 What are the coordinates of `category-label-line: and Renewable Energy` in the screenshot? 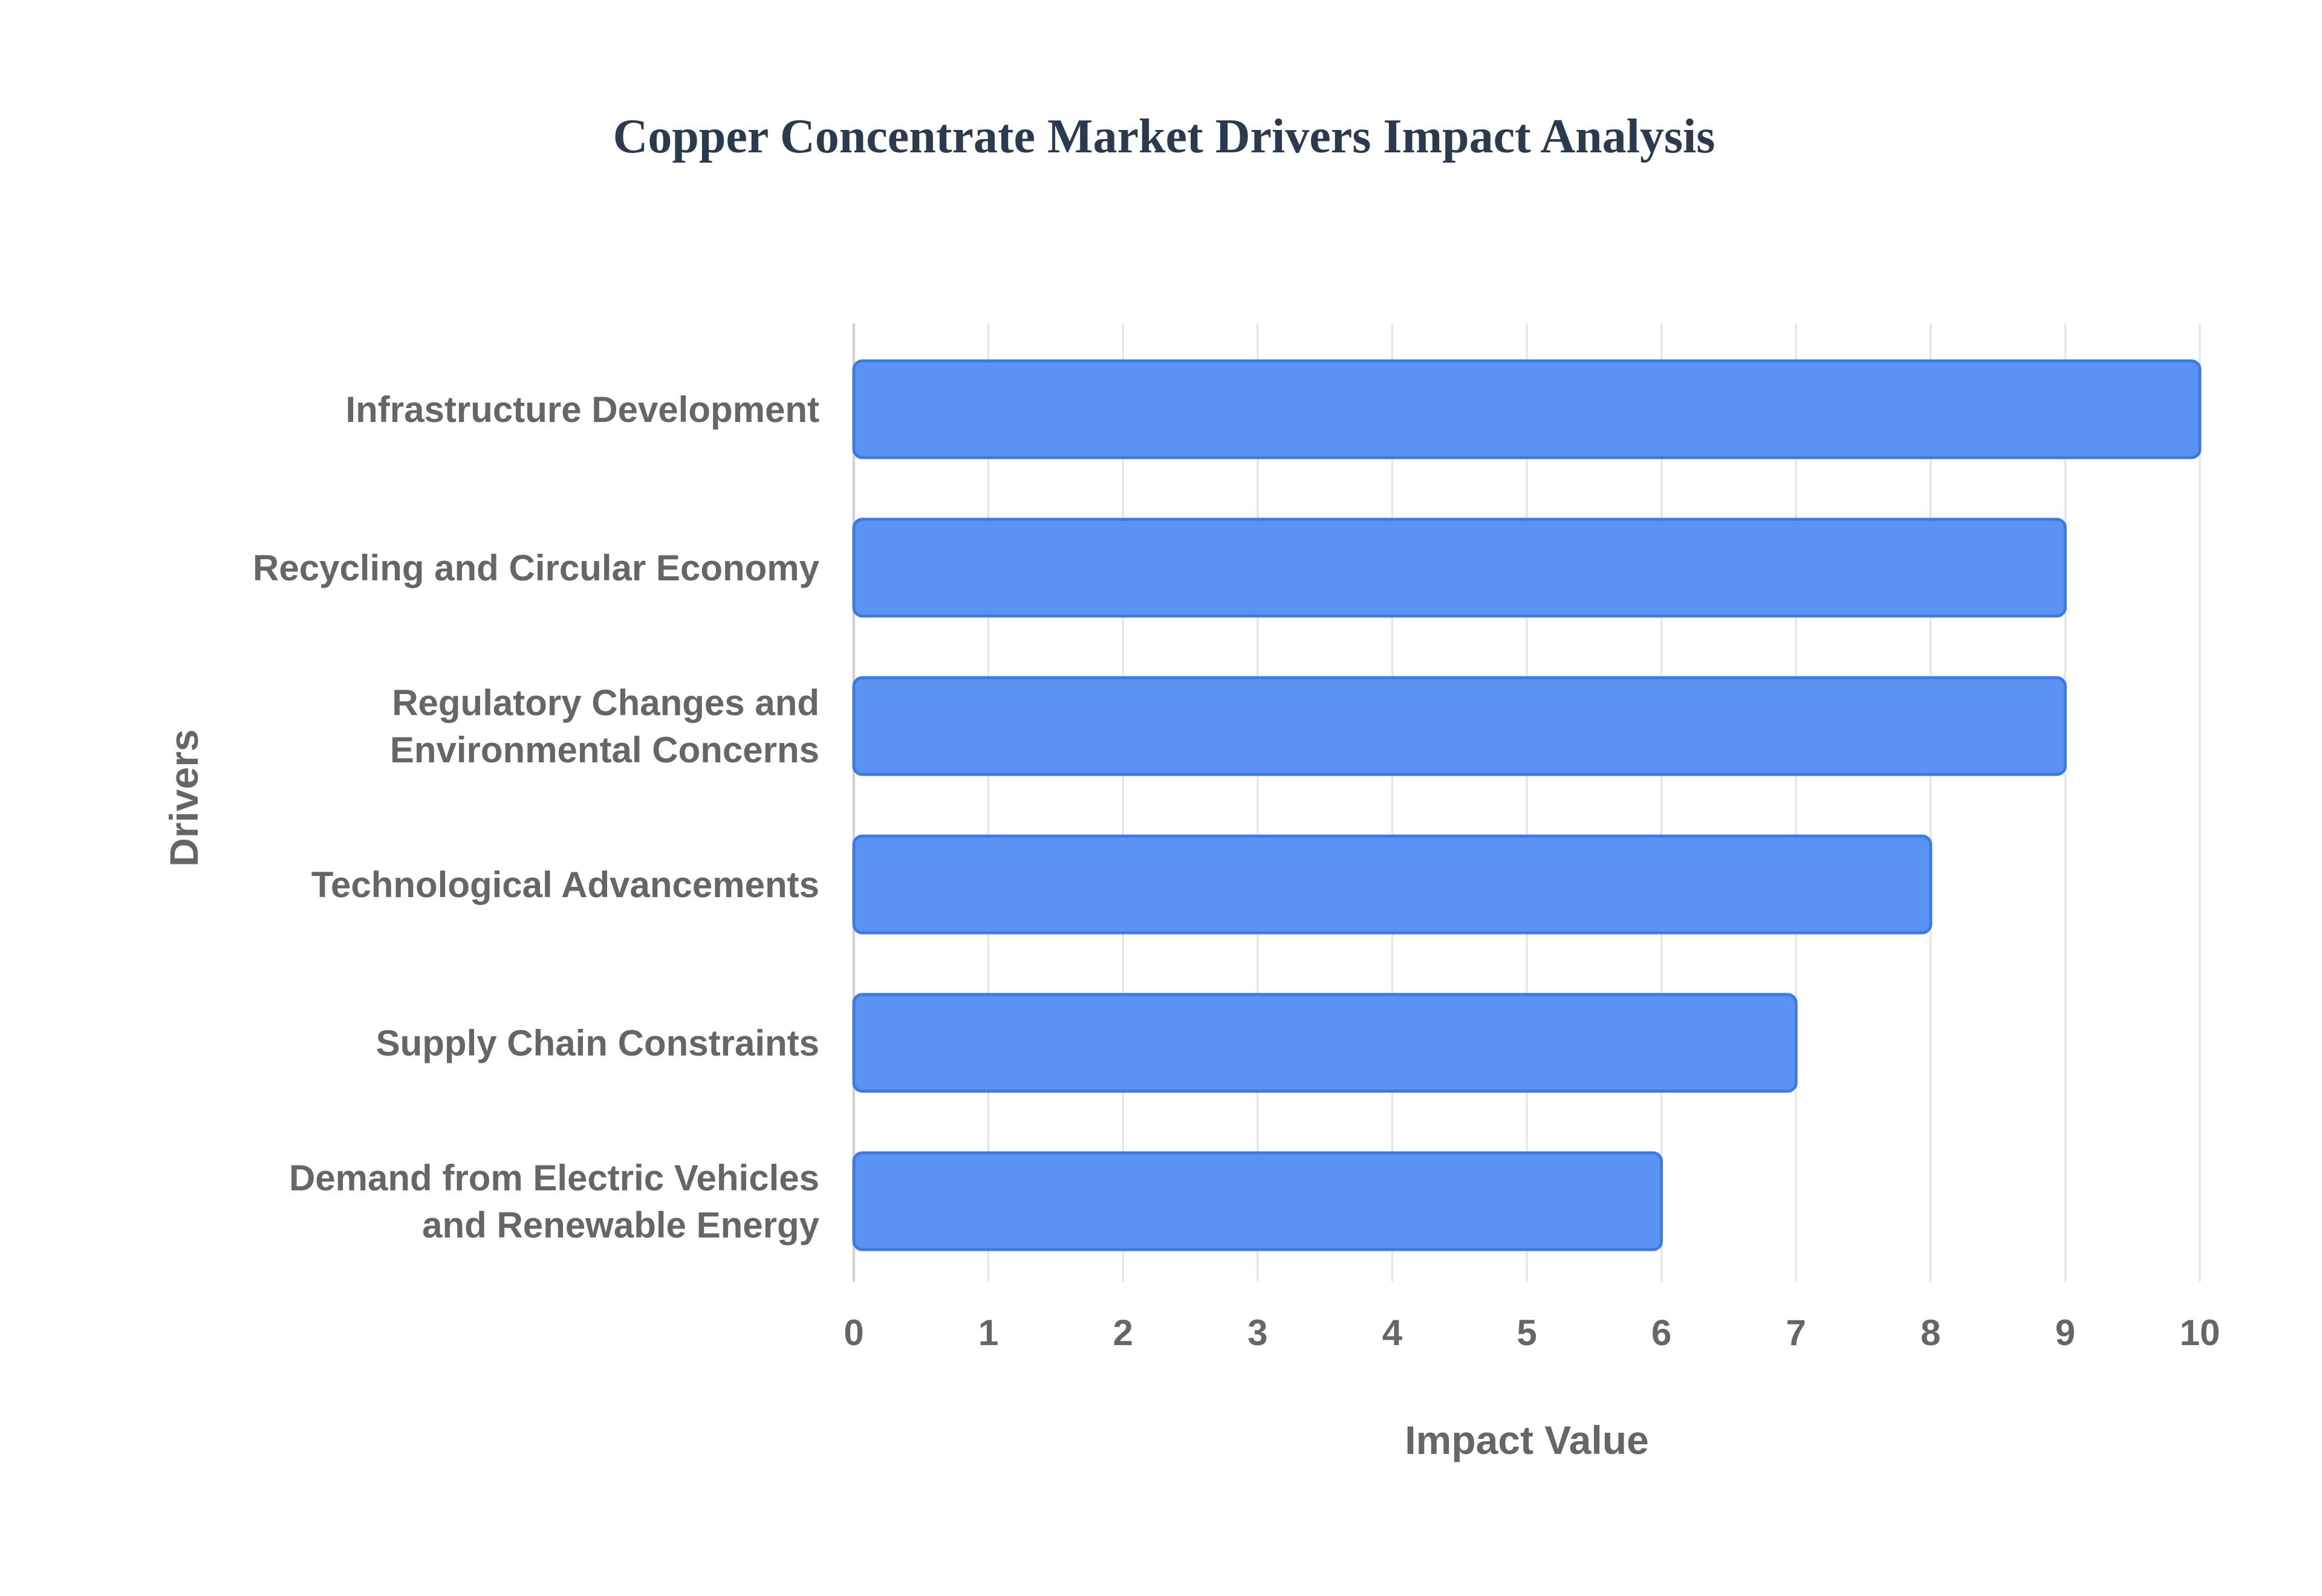 It's located at (620, 1225).